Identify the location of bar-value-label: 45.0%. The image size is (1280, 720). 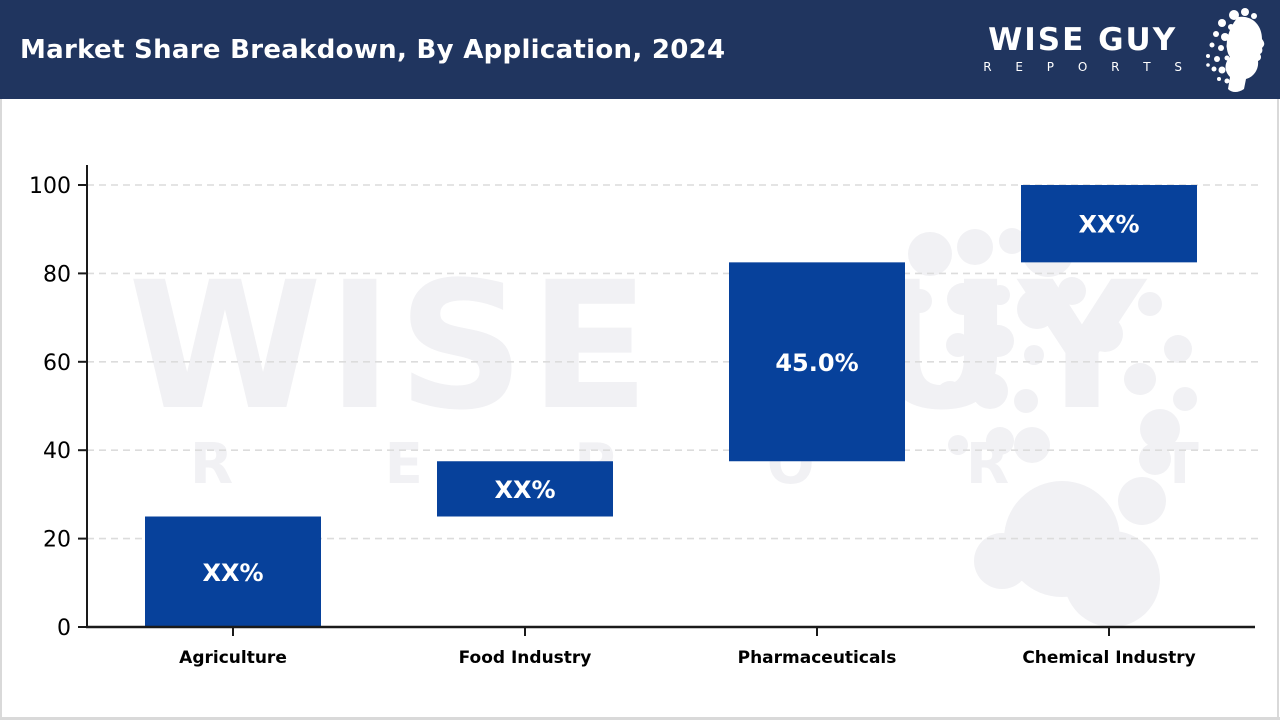
(816, 363).